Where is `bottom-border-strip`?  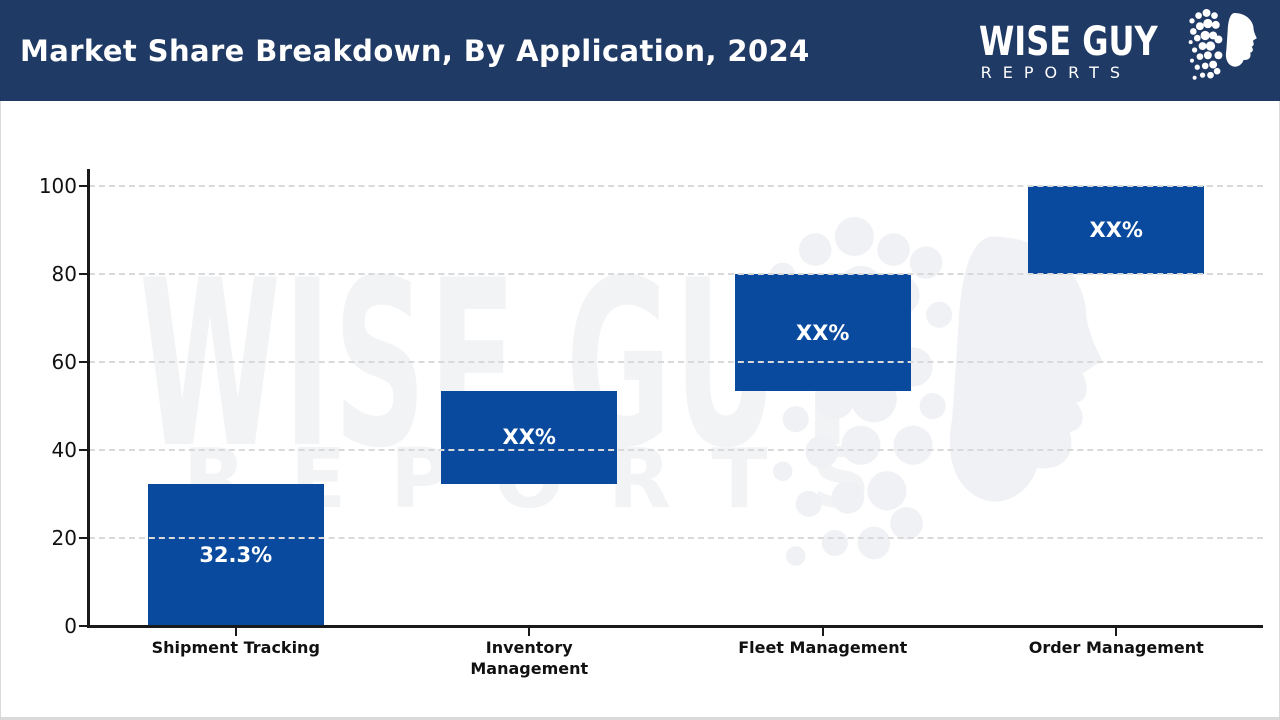
bottom-border-strip is located at coordinates (640, 718).